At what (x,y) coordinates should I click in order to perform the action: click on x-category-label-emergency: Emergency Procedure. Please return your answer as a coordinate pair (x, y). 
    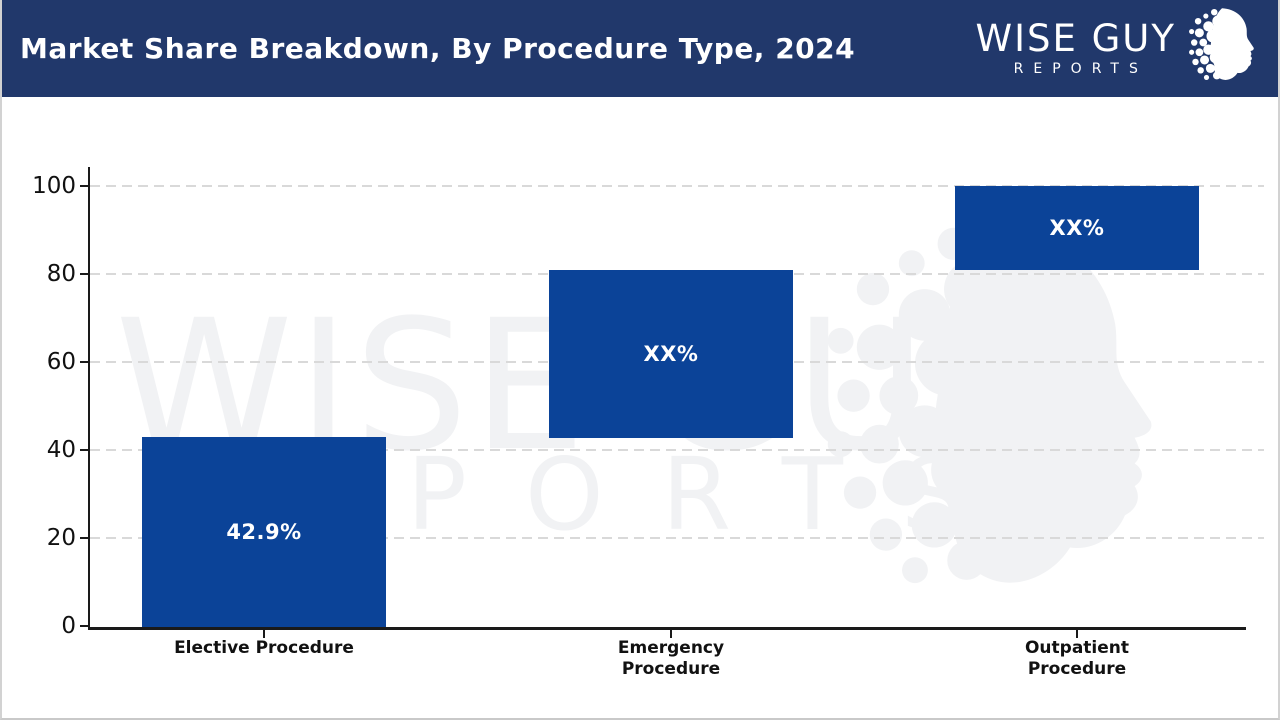
    Looking at the image, I should click on (671, 659).